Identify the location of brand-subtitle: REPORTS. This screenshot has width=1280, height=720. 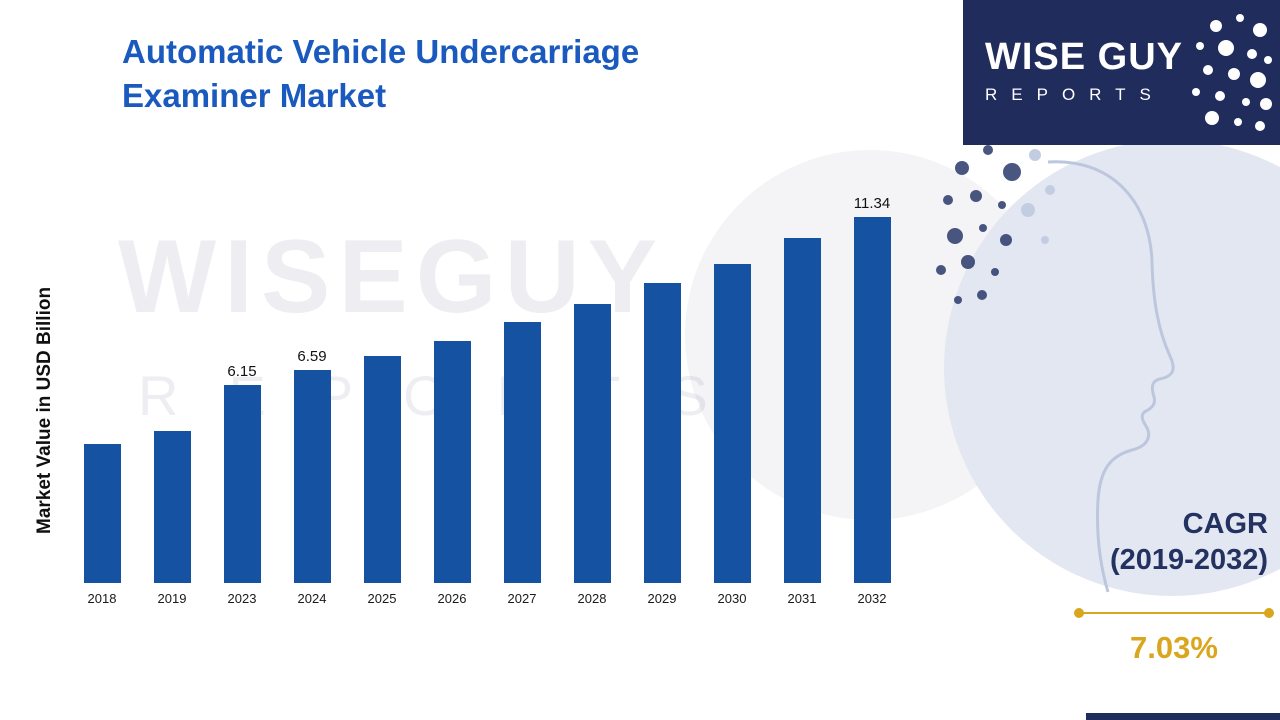
(1075, 94).